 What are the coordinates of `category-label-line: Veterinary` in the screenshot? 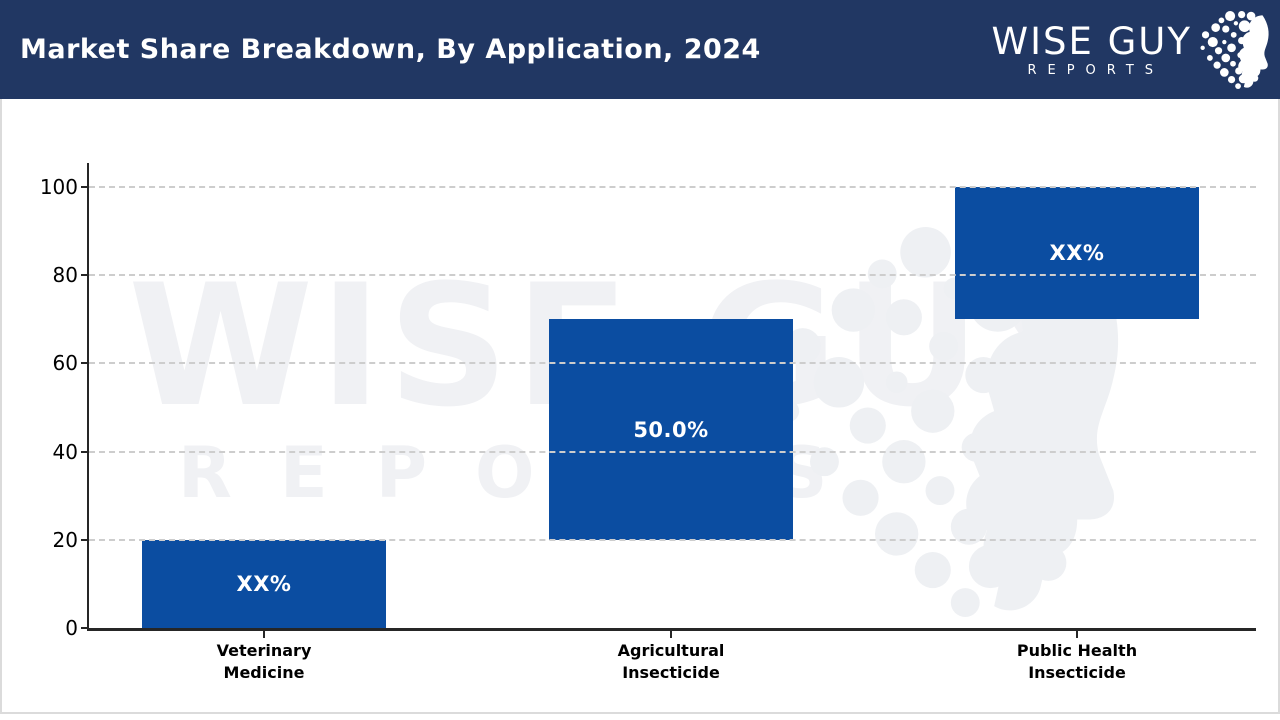 It's located at (264, 650).